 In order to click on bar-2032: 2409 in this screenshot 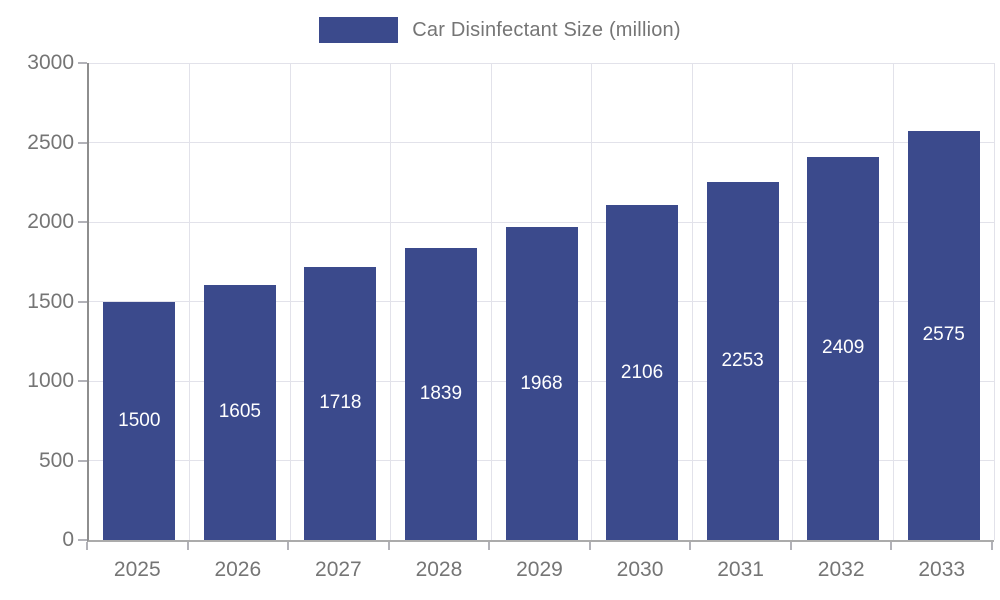, I will do `click(843, 348)`.